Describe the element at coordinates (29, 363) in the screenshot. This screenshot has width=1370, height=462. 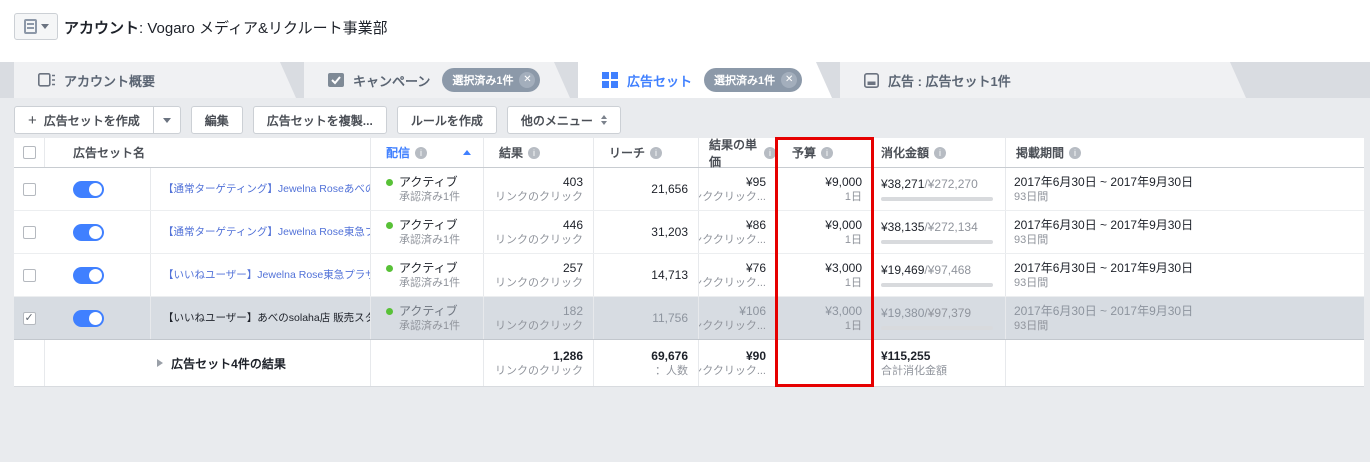
I see `summary-checkbox-cell` at that location.